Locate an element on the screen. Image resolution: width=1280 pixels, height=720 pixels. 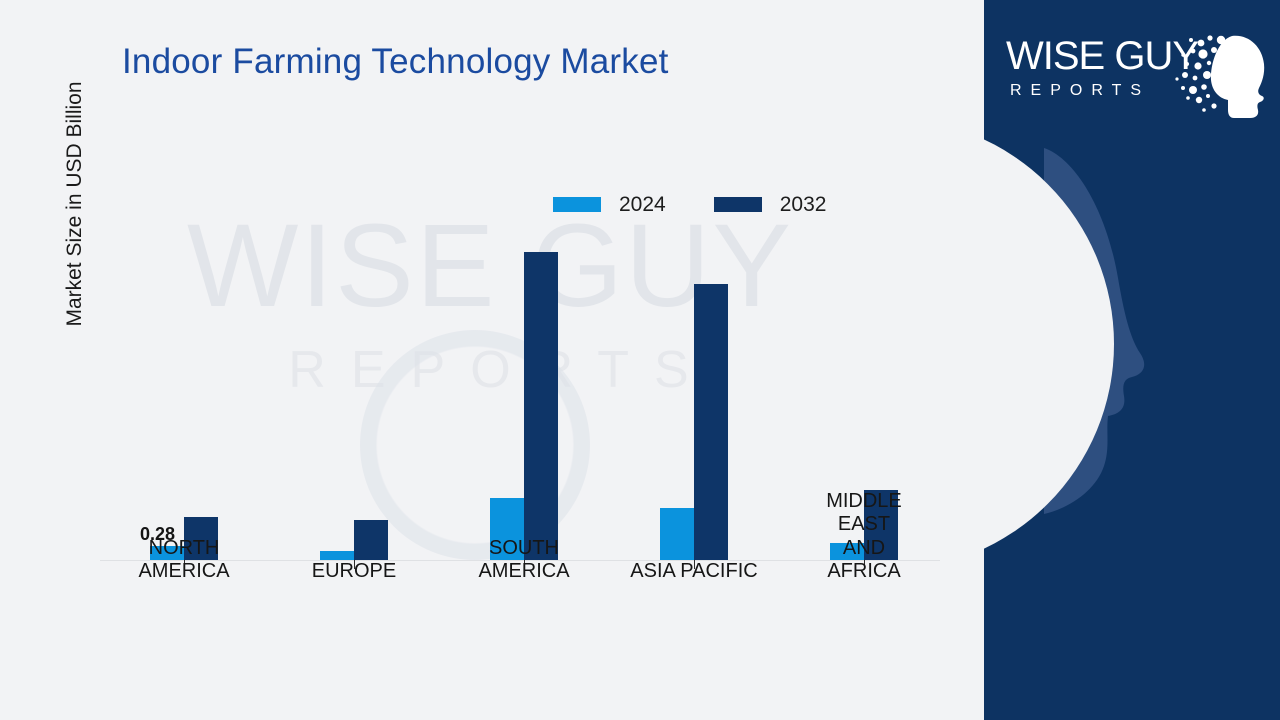
legend-item-2032: 2032 is located at coordinates (770, 204).